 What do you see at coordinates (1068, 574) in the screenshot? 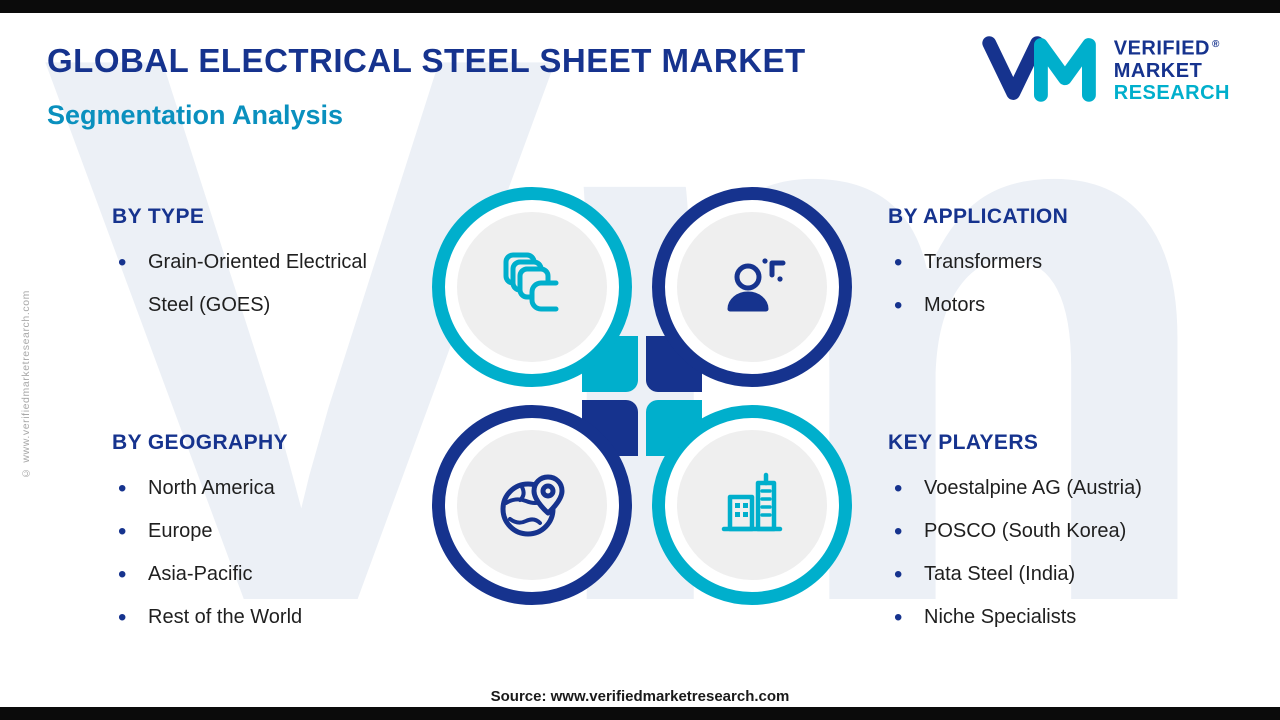
I see `list-item: Tata Steel (India)` at bounding box center [1068, 574].